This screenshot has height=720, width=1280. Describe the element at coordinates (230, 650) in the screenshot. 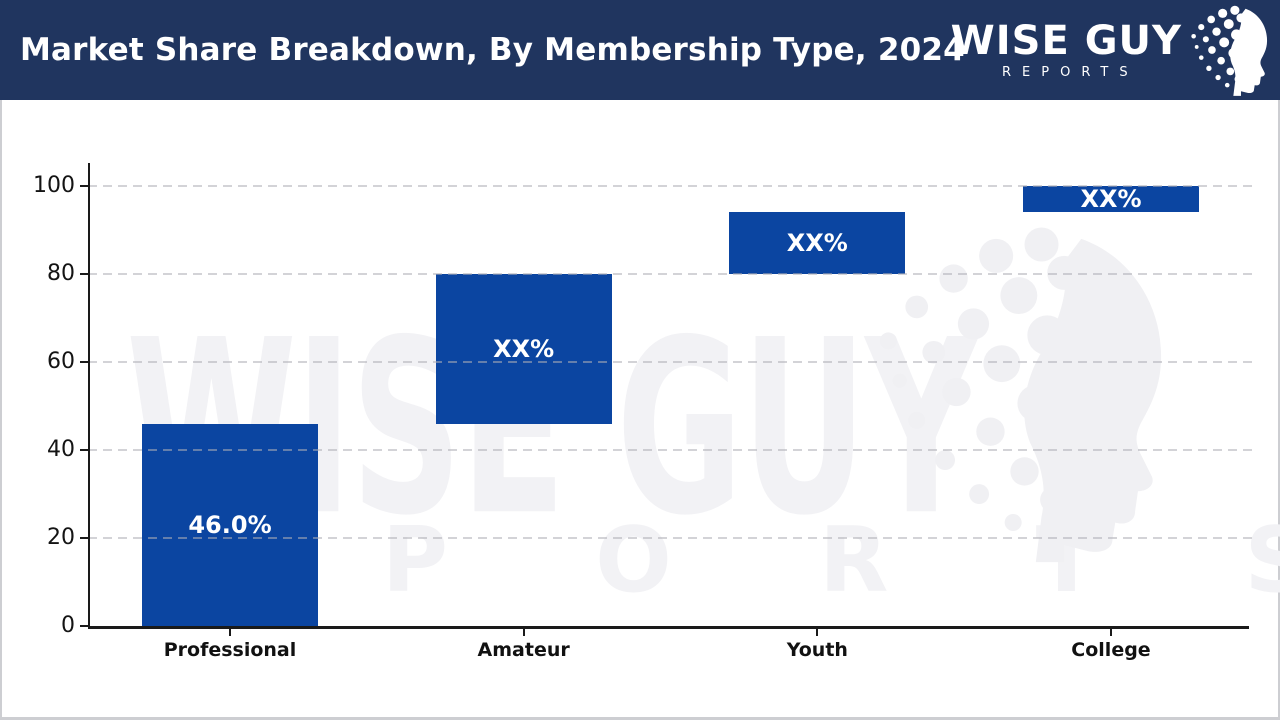

I see `x-tick-label-professional: Professional` at that location.